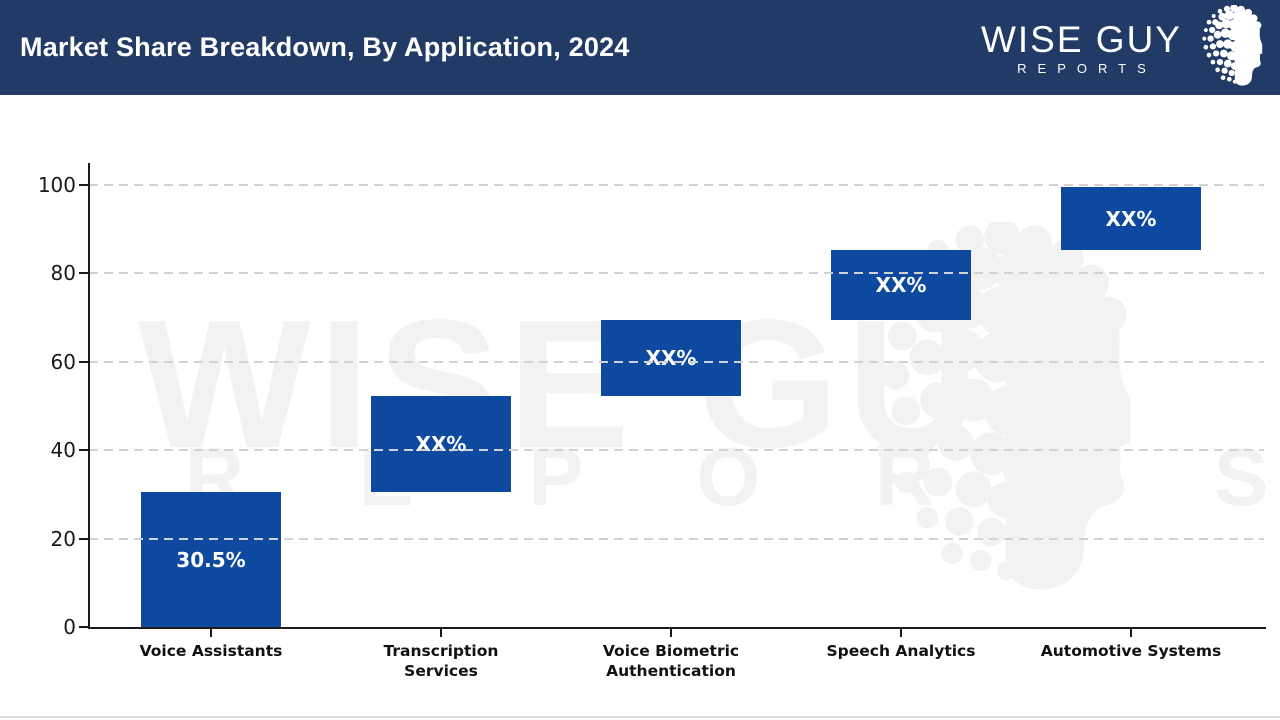  What do you see at coordinates (901, 651) in the screenshot?
I see `x-tick-label-speech-analytics: Speech Analytics` at bounding box center [901, 651].